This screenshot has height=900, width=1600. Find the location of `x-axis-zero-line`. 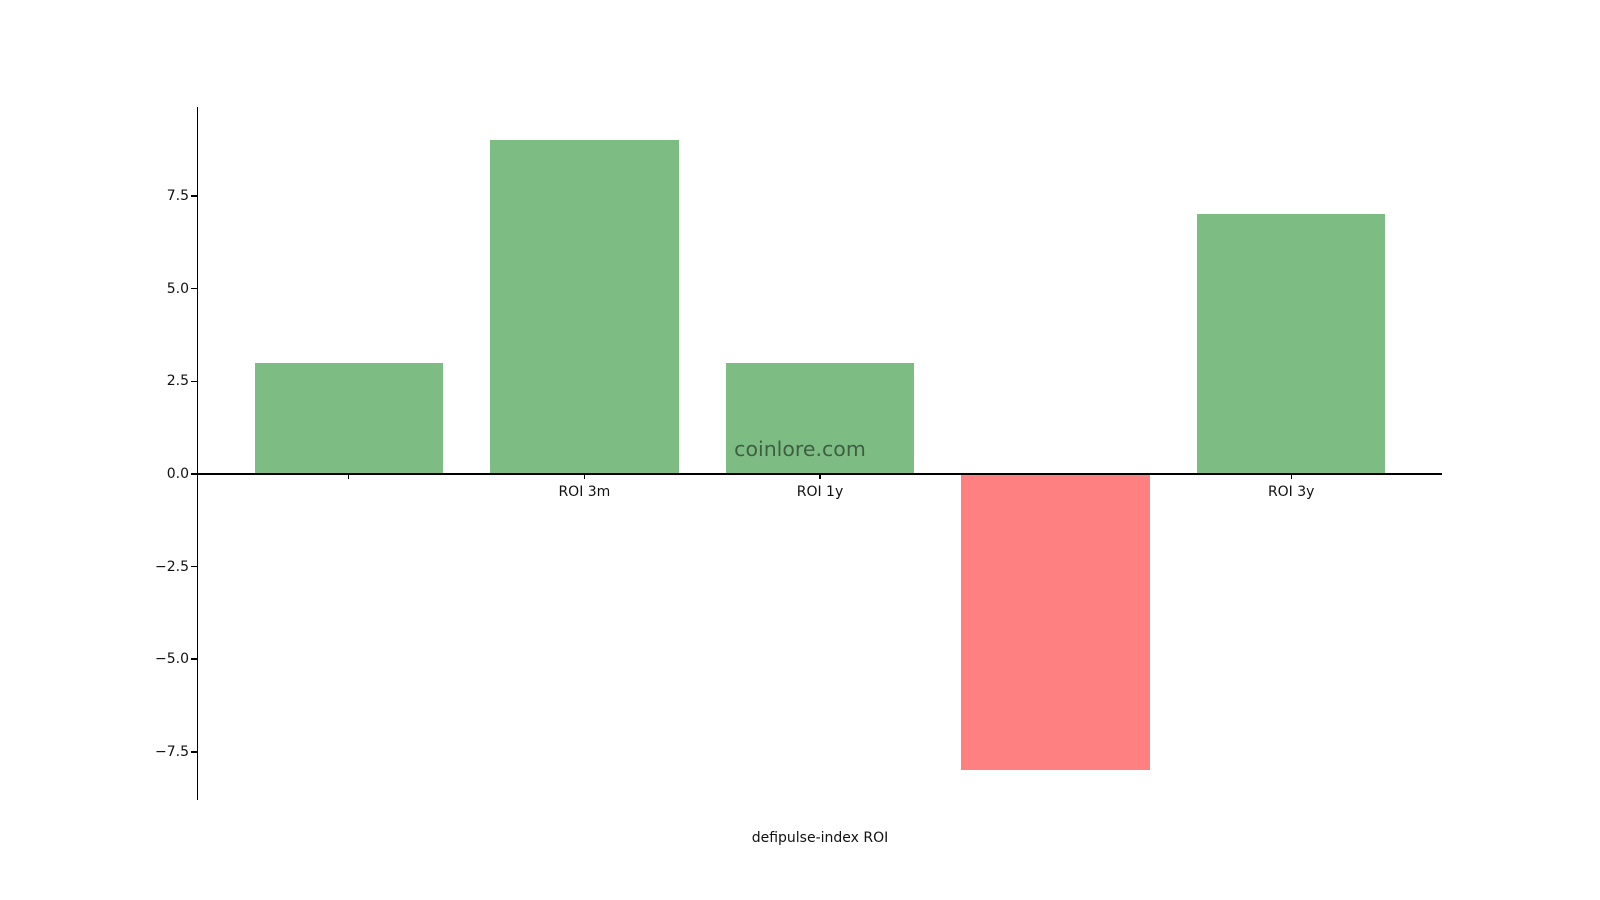

x-axis-zero-line is located at coordinates (820, 474).